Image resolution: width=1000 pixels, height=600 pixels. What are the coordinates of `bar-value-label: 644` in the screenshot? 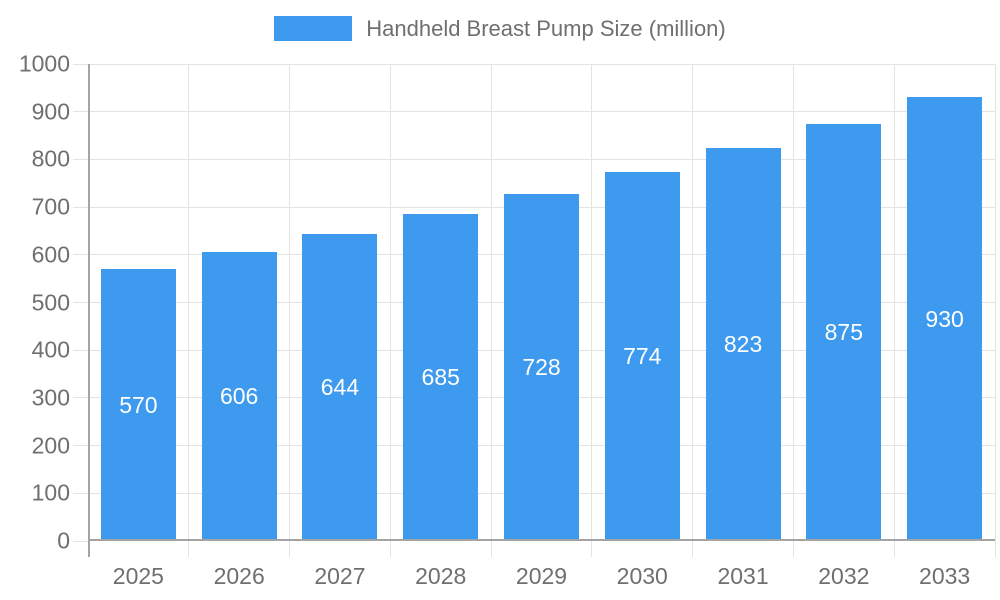 It's located at (340, 386).